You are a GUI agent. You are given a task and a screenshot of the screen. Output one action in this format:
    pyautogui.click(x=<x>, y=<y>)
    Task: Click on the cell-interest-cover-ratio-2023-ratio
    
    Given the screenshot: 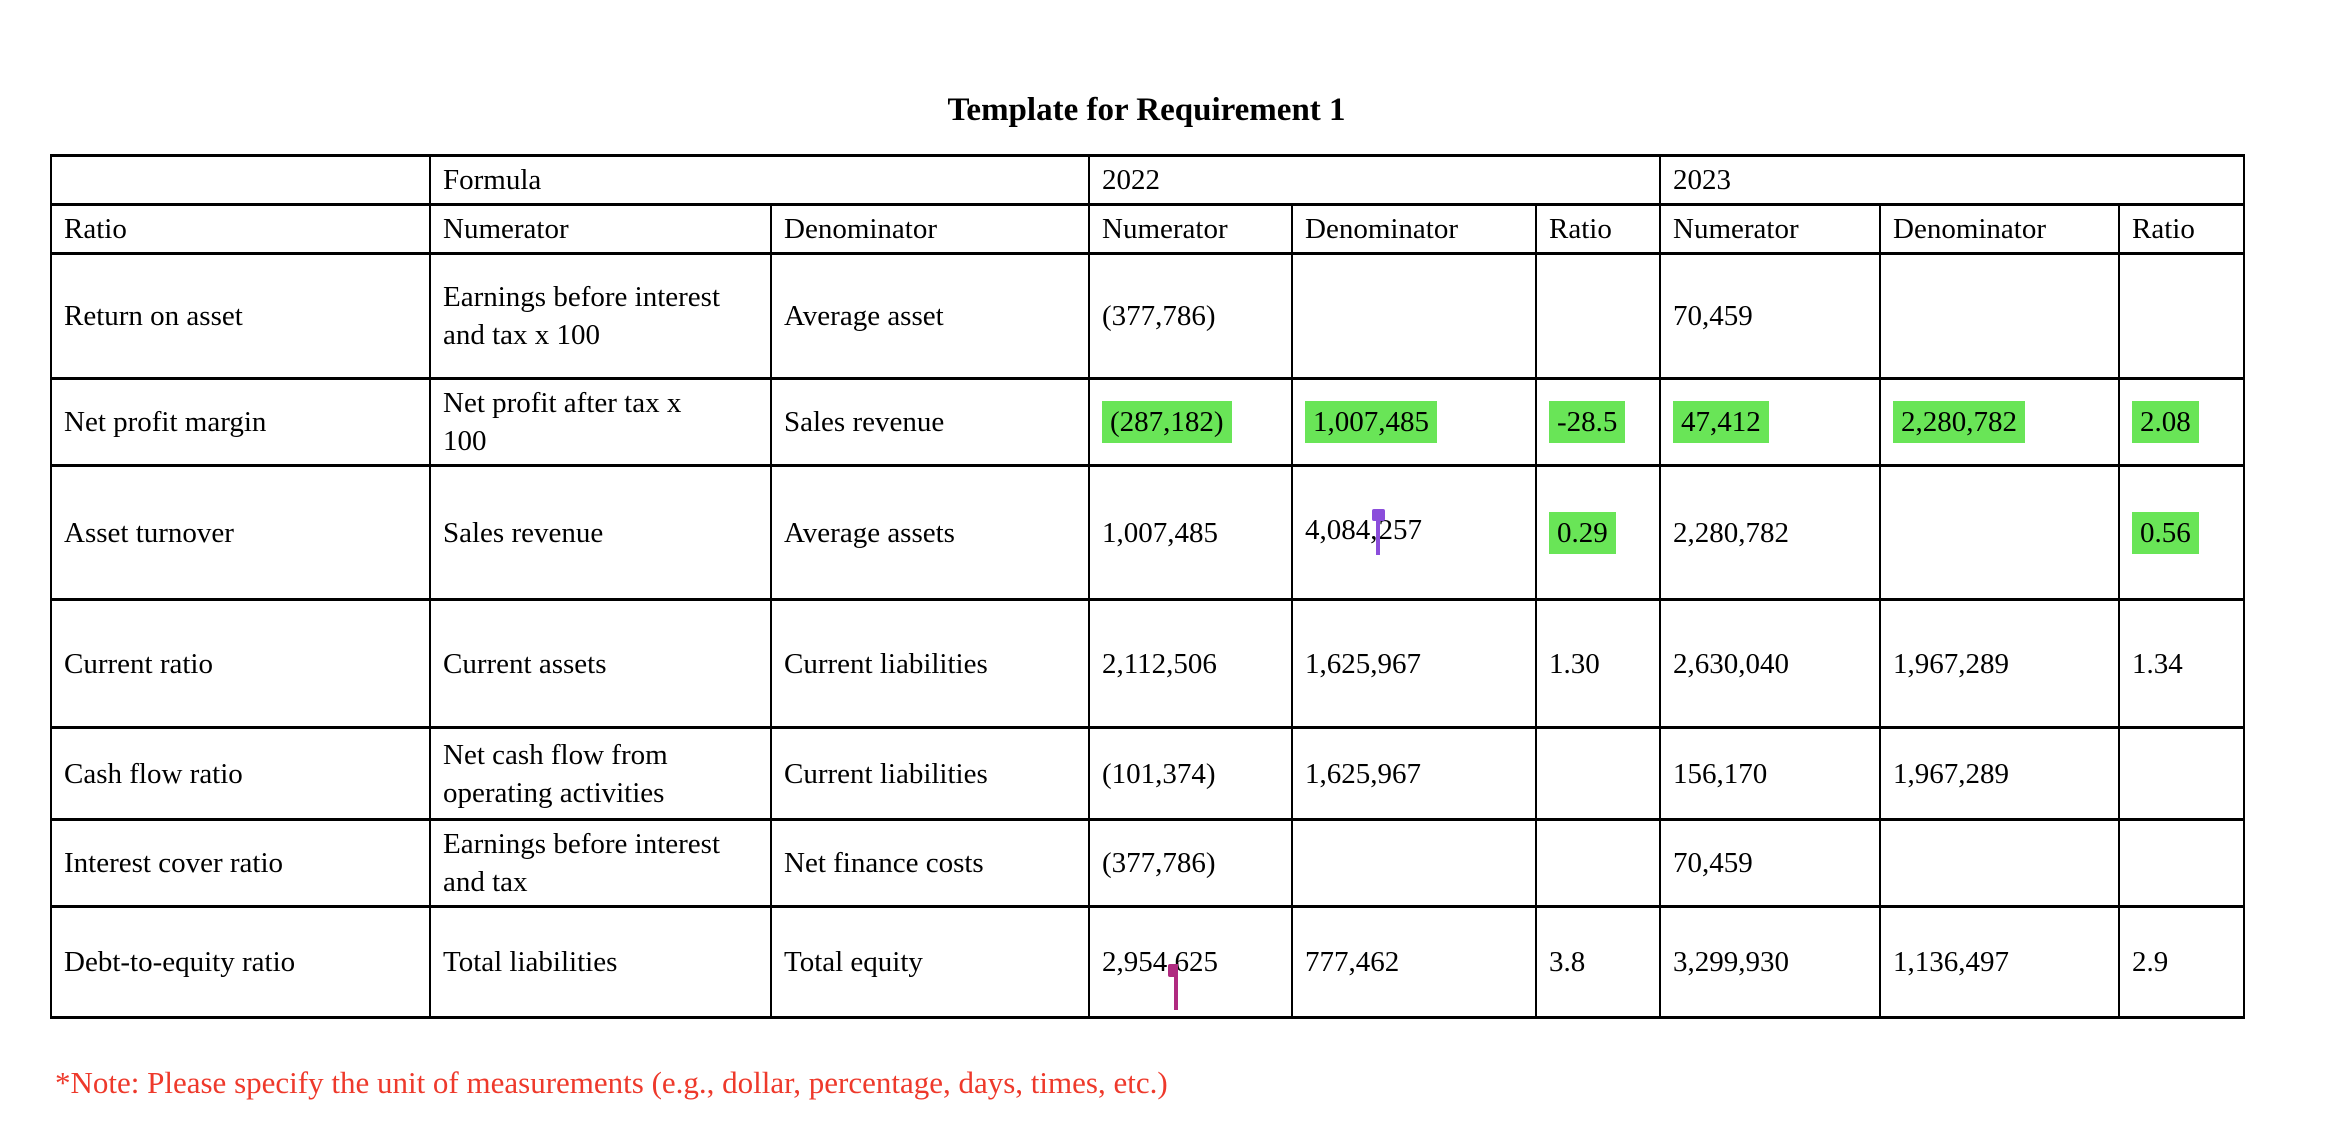 What is the action you would take?
    pyautogui.click(x=2181, y=863)
    